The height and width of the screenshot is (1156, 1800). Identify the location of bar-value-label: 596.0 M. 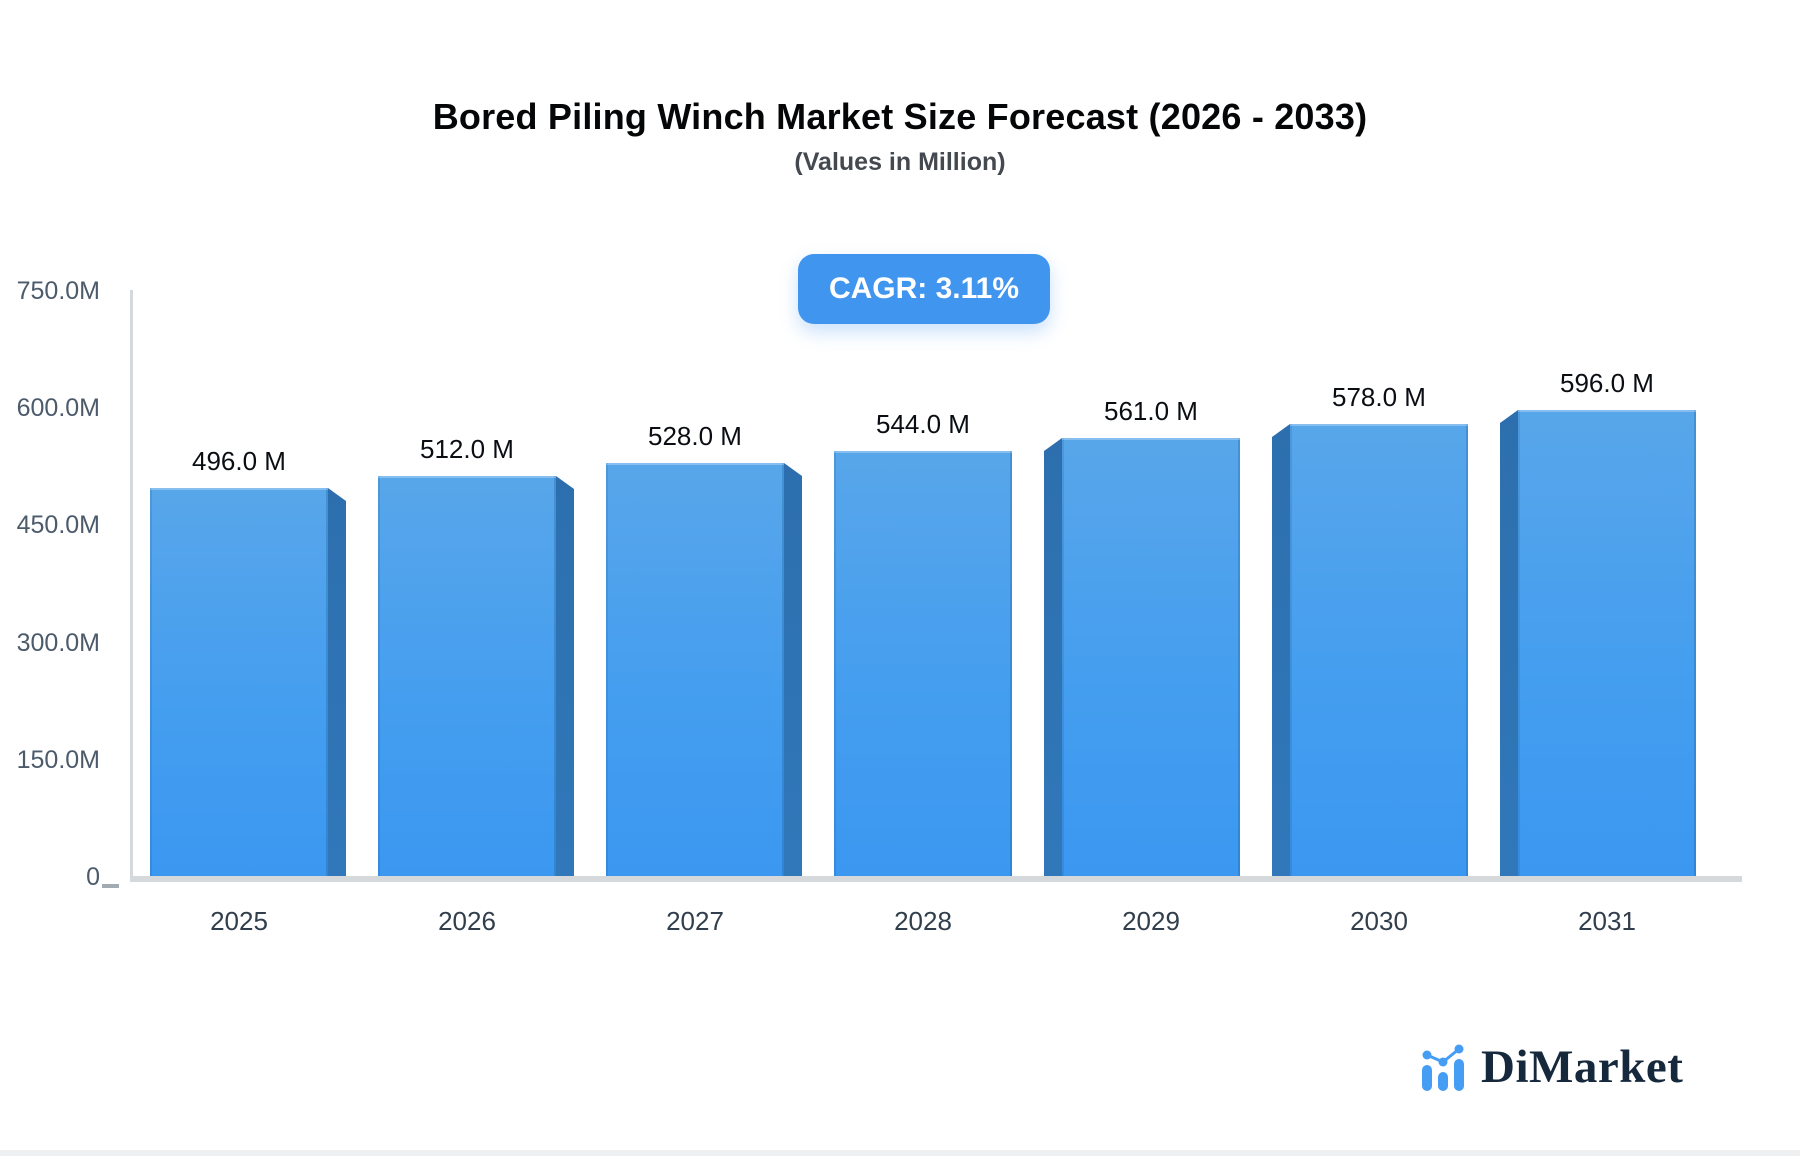
(1607, 383).